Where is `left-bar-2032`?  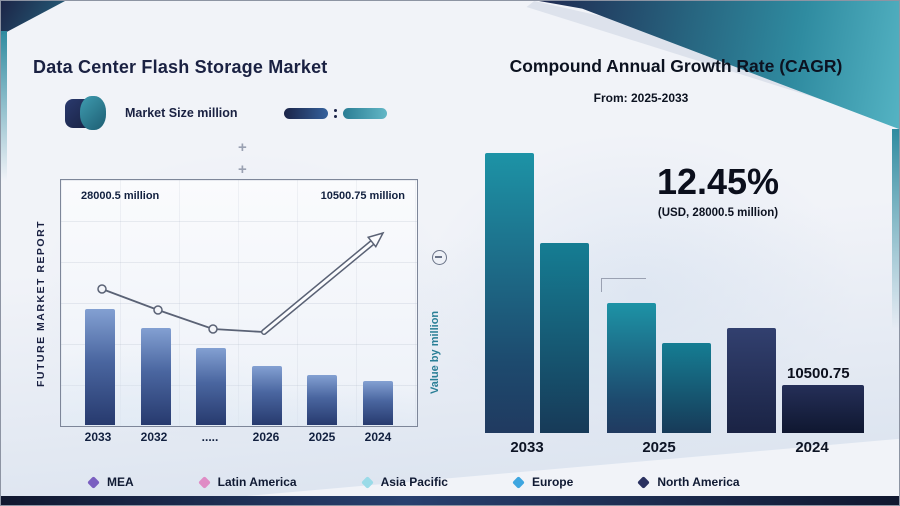 left-bar-2032 is located at coordinates (155, 376).